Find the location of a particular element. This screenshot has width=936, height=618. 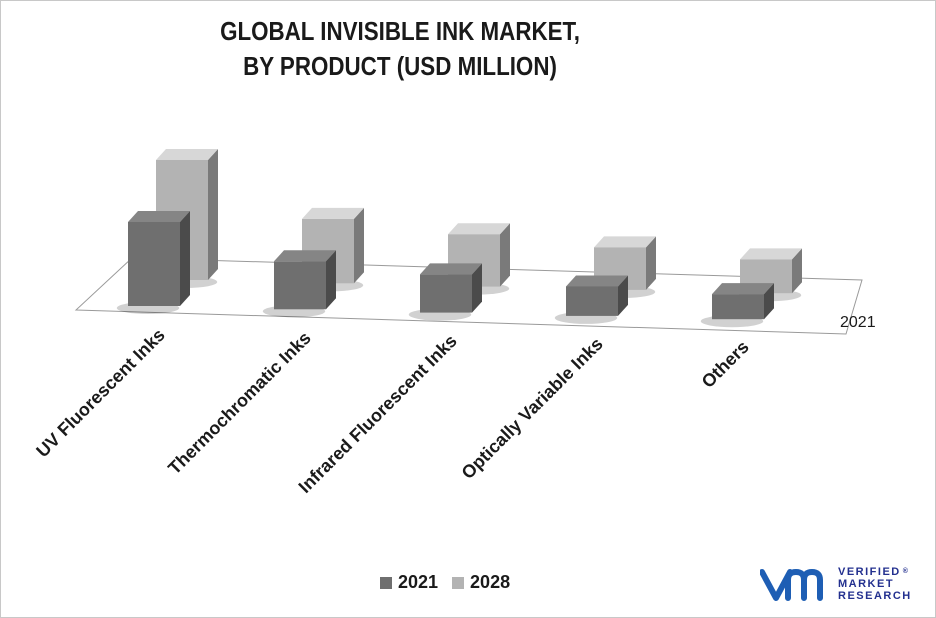

bar-2028-5-side is located at coordinates (797, 271).